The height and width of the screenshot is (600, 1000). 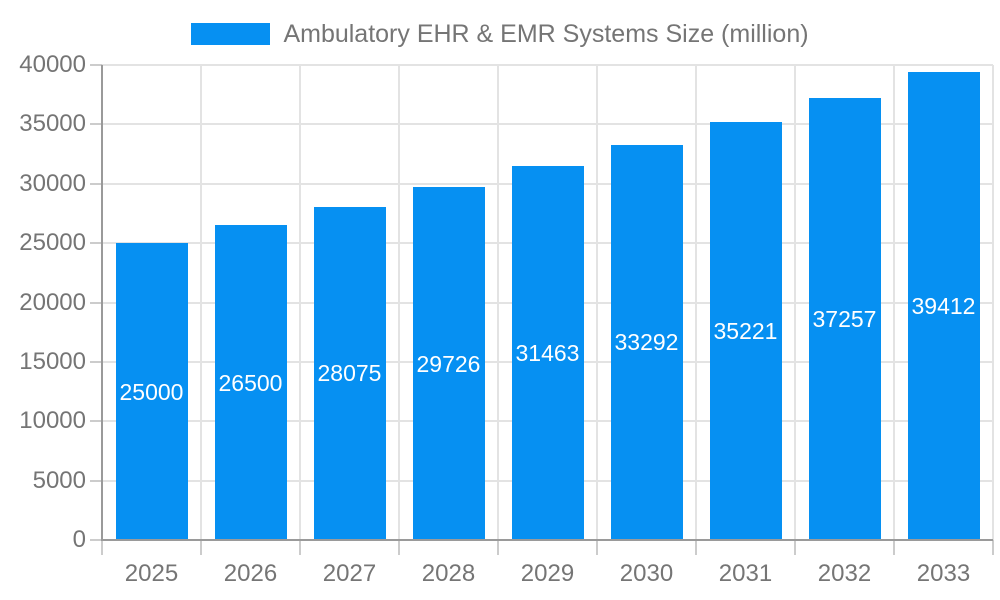 I want to click on bar-2031, so click(x=745, y=330).